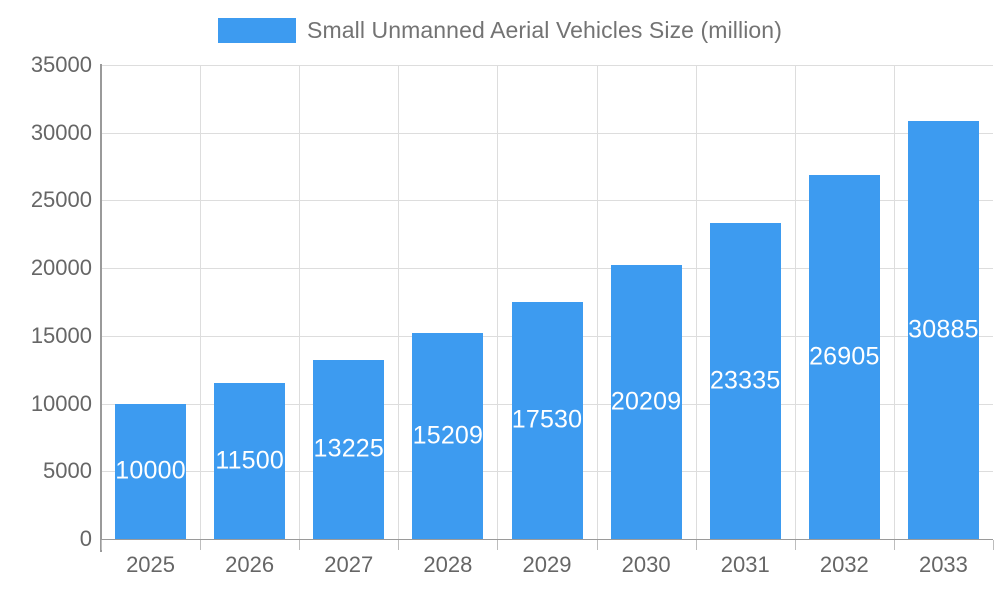 This screenshot has width=1000, height=600. I want to click on x-axis-tick-labels: 2025 2026 2027 2028 2029 2030 2031 2032 2033, so click(547, 572).